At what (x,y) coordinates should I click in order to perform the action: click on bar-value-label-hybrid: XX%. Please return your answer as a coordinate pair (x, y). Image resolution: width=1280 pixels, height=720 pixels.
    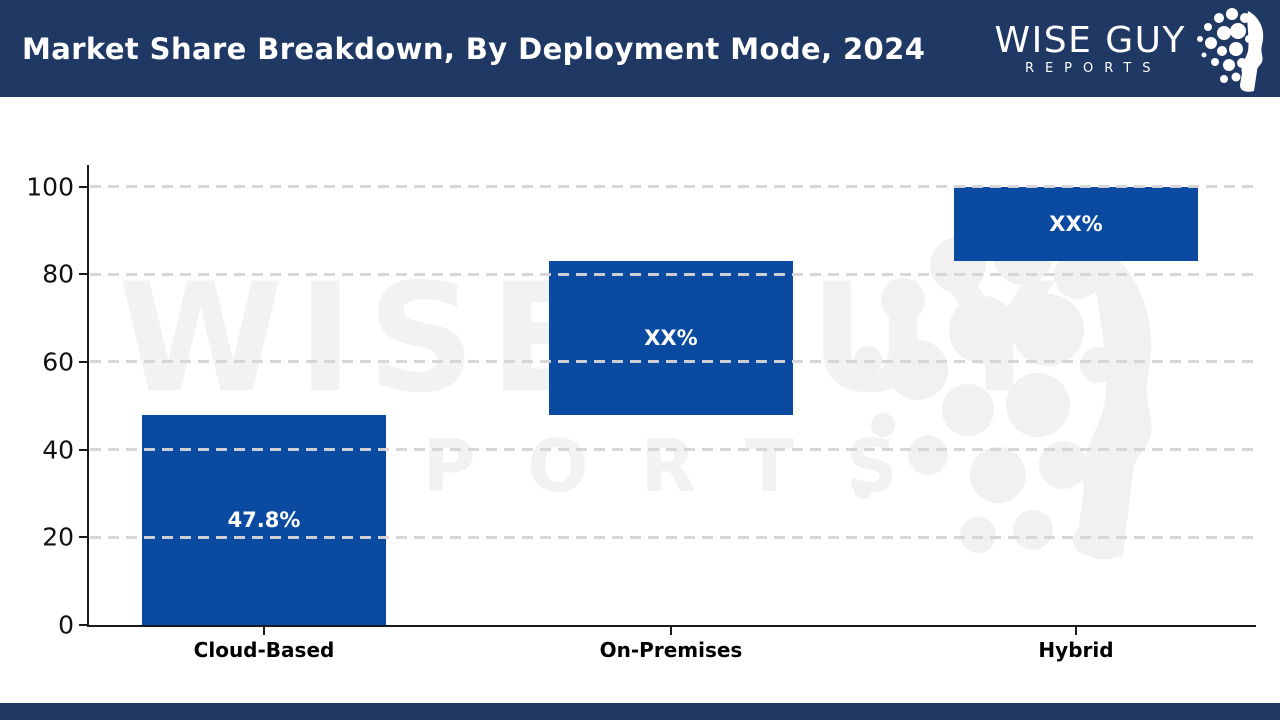
    Looking at the image, I should click on (1076, 223).